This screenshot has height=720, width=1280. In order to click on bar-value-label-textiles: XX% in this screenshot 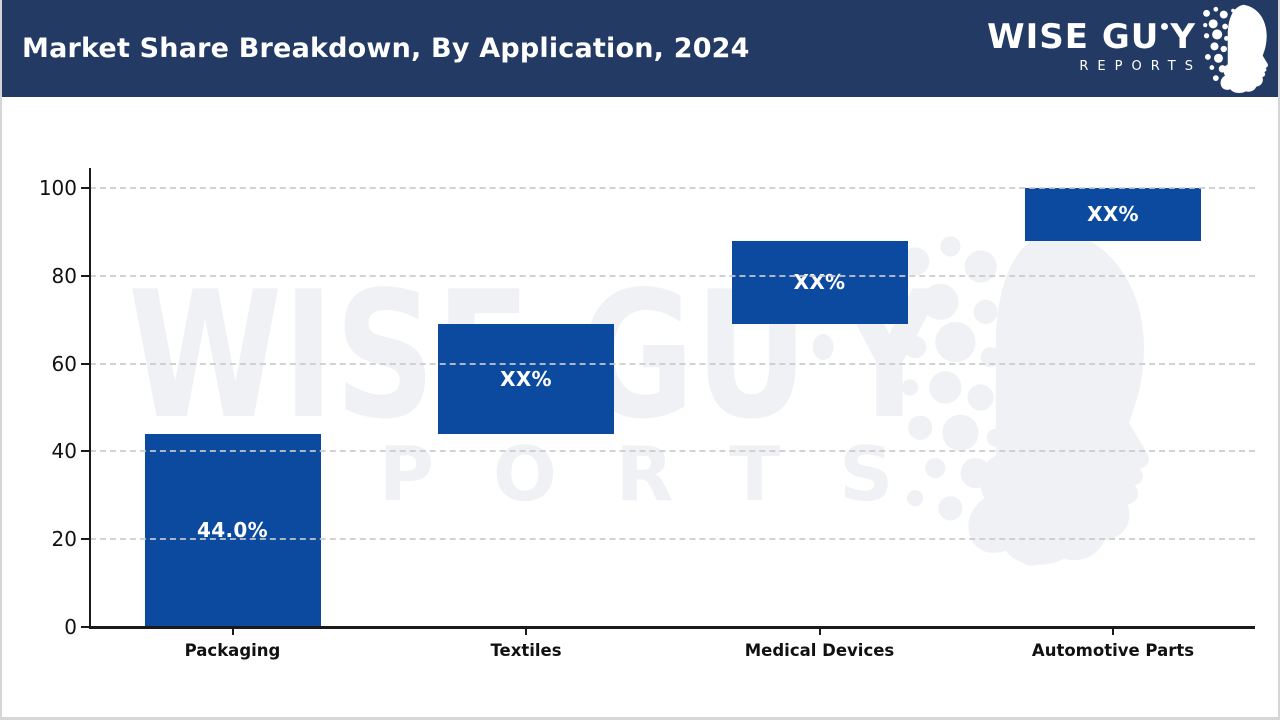, I will do `click(526, 378)`.